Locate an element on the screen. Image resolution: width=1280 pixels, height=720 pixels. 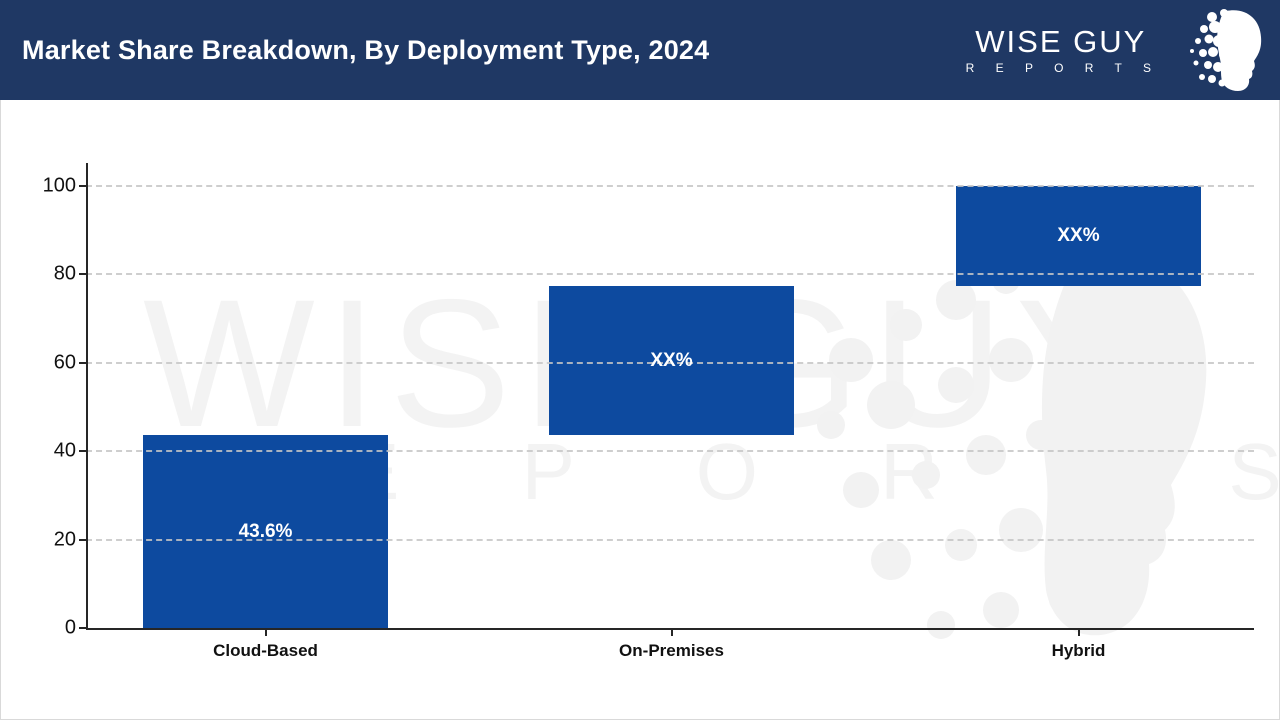
x-tick-label-on-premises: On-Premises is located at coordinates (671, 650).